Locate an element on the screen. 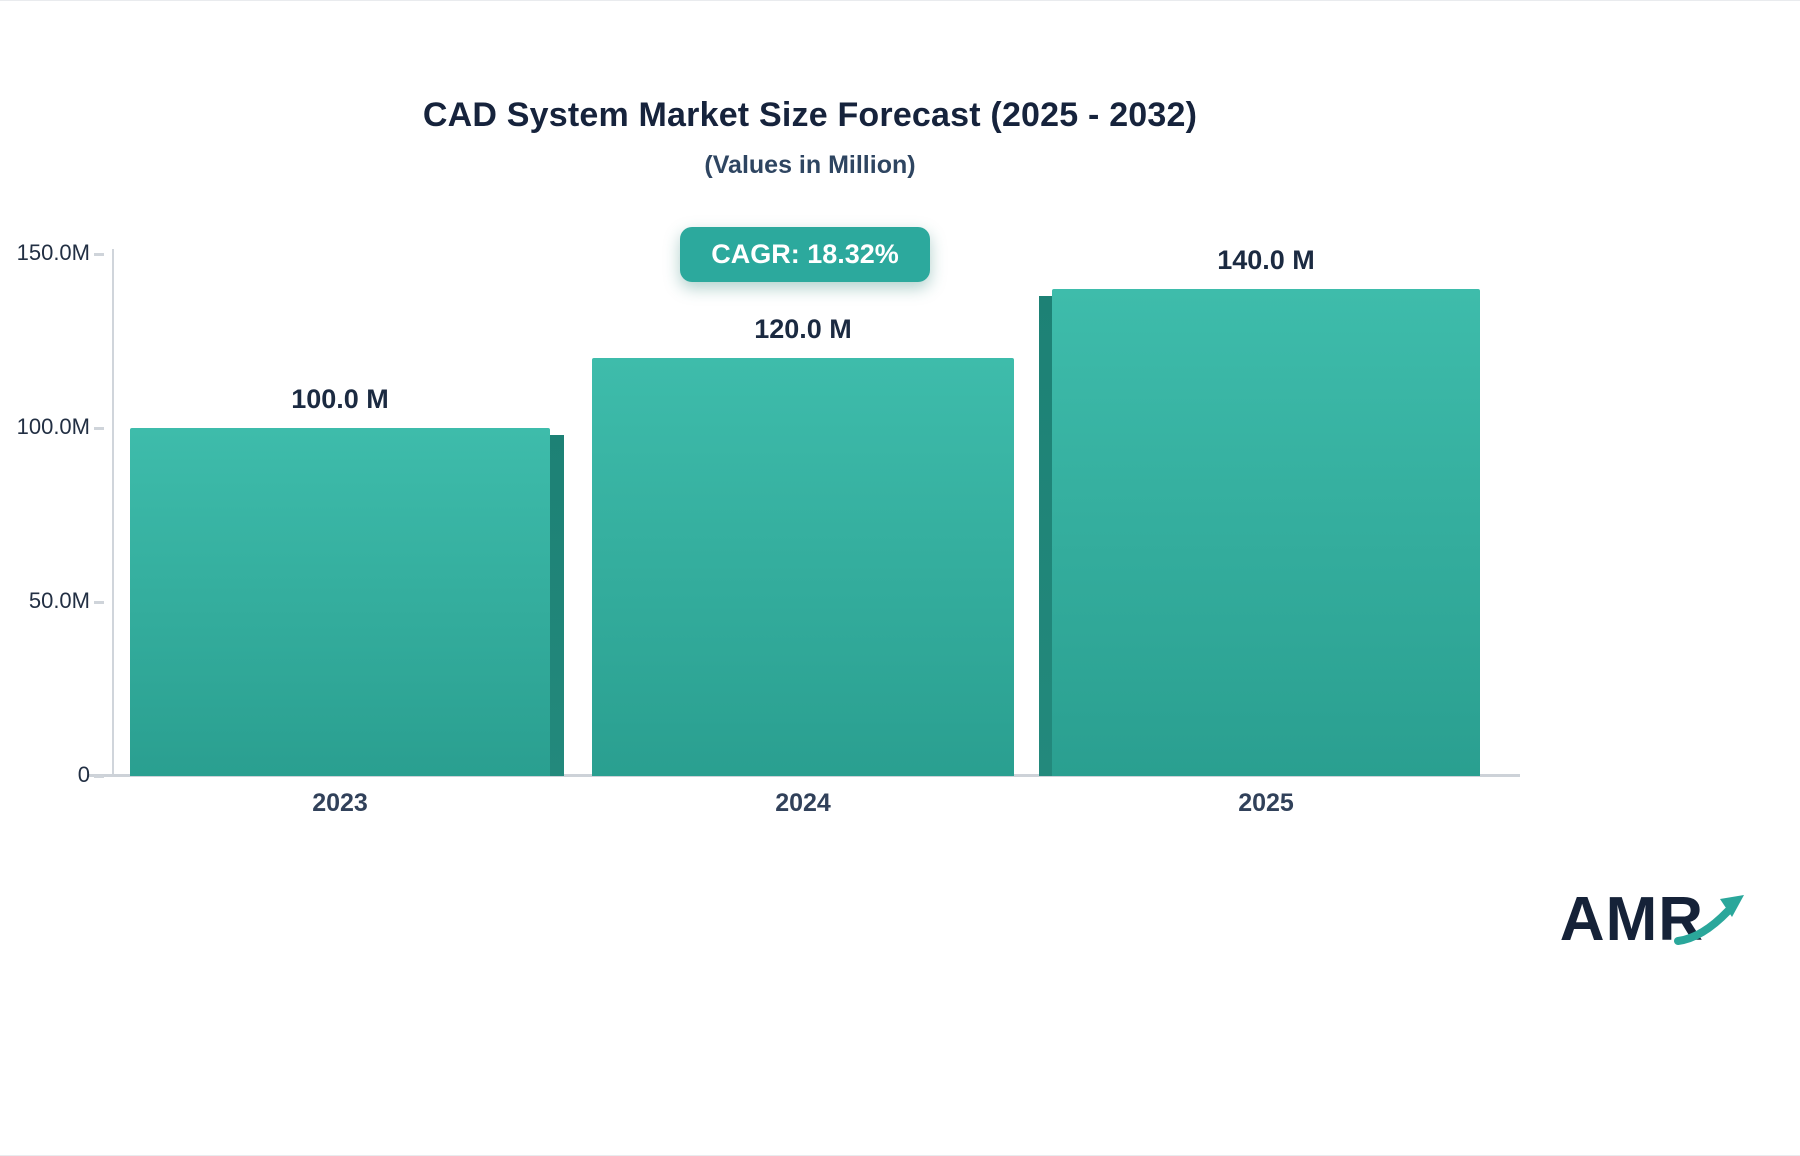 Image resolution: width=1800 pixels, height=1156 pixels. cagr-badge: CAGR: 18.32% is located at coordinates (805, 254).